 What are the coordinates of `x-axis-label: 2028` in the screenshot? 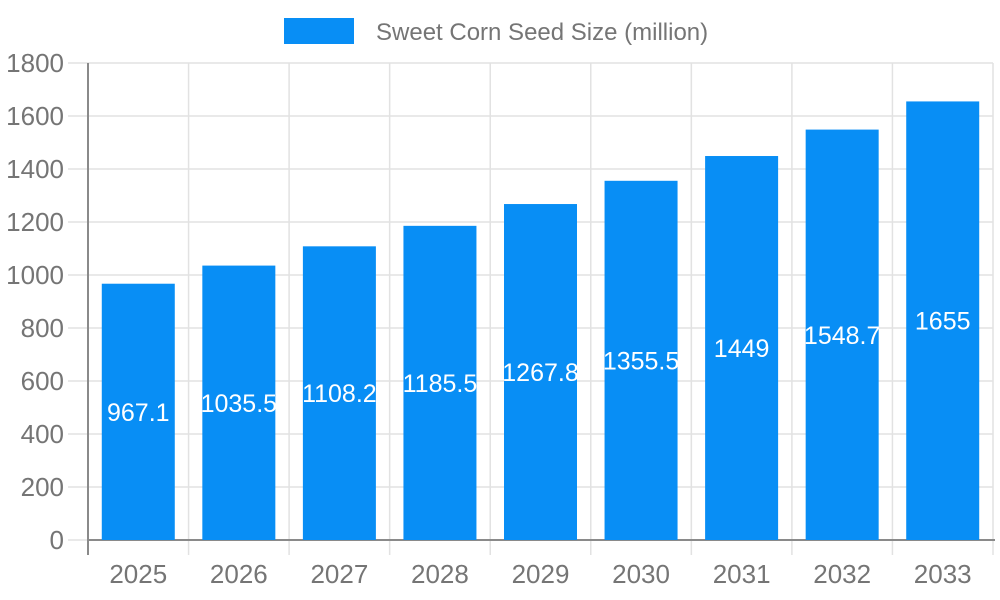 It's located at (440, 574).